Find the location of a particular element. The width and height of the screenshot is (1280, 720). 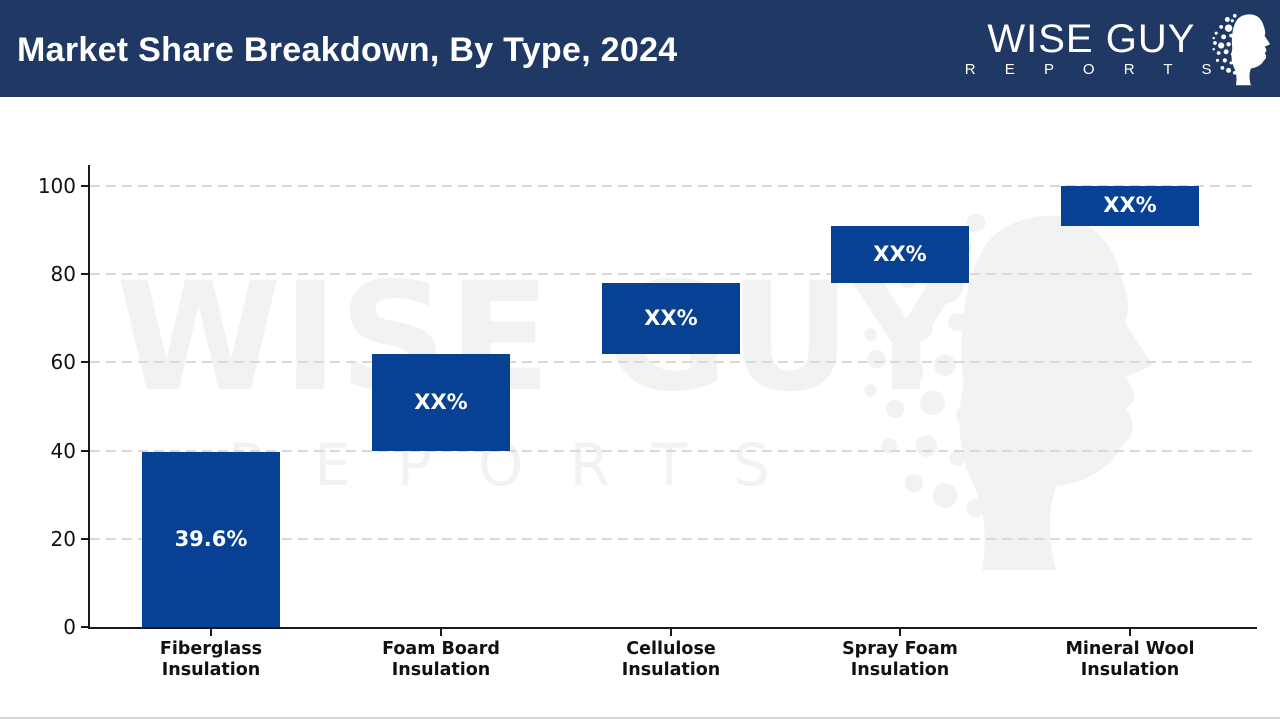

brand-name: WISE GUY is located at coordinates (1091, 39).